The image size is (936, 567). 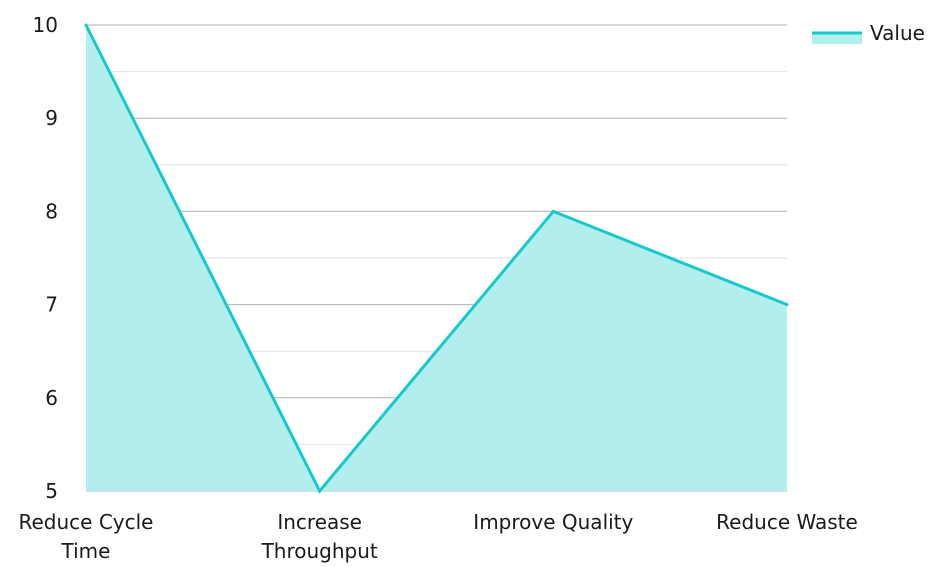 I want to click on x-tick-label: Reduce Cycle Time, so click(x=86, y=536).